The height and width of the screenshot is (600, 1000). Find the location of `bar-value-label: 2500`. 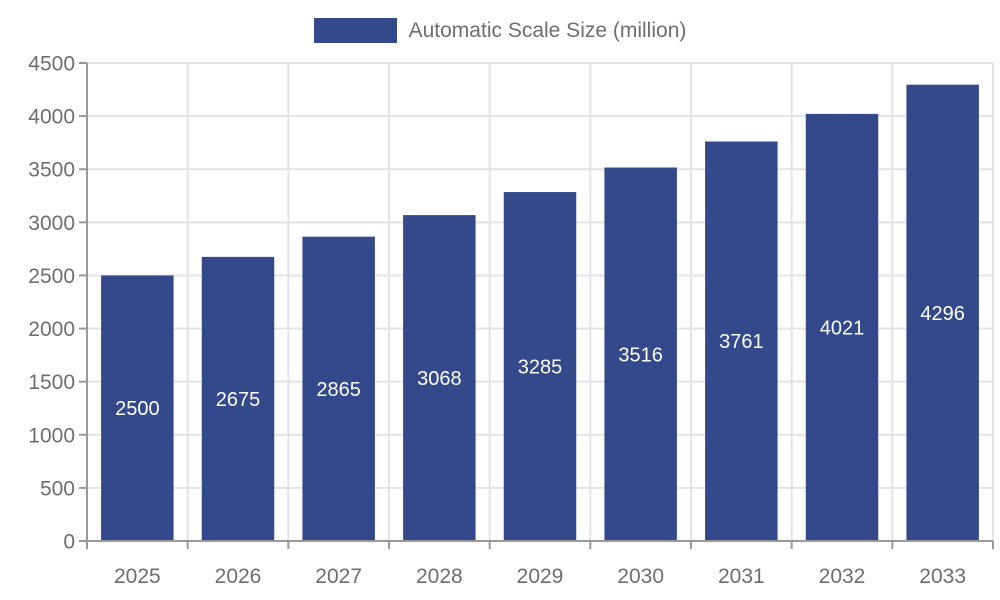

bar-value-label: 2500 is located at coordinates (137, 409).